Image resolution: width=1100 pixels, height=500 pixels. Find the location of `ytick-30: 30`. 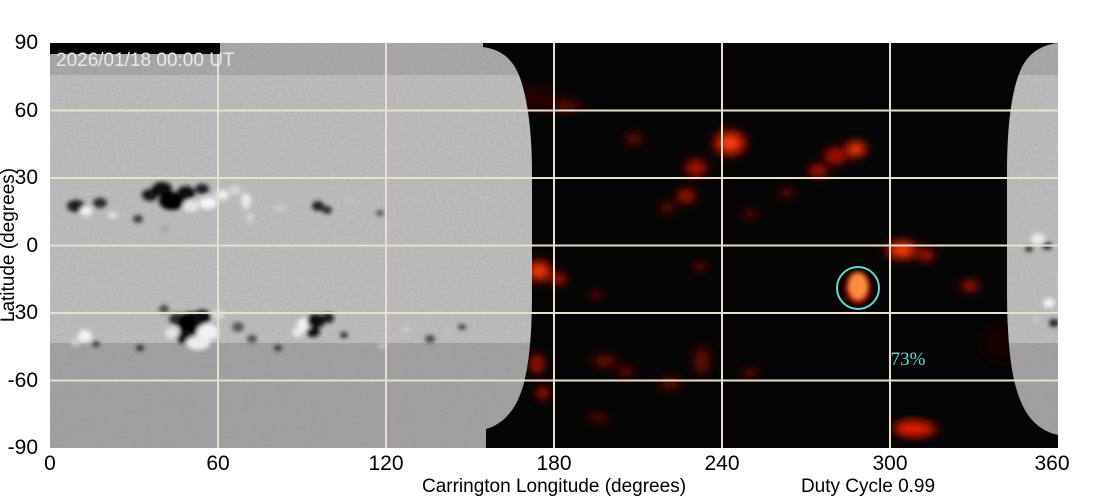

ytick-30: 30 is located at coordinates (26, 177).